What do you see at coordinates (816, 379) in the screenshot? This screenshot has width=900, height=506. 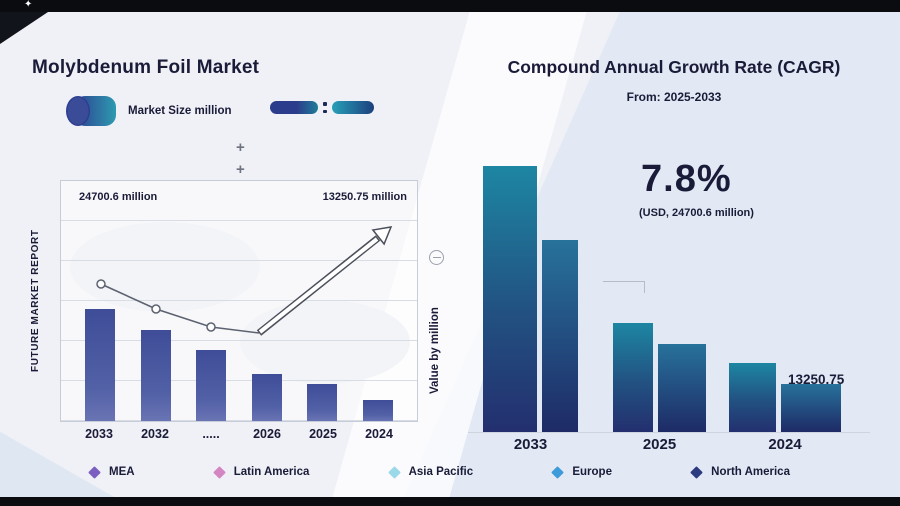 I see `cagr-value-callout: 13250.75` at bounding box center [816, 379].